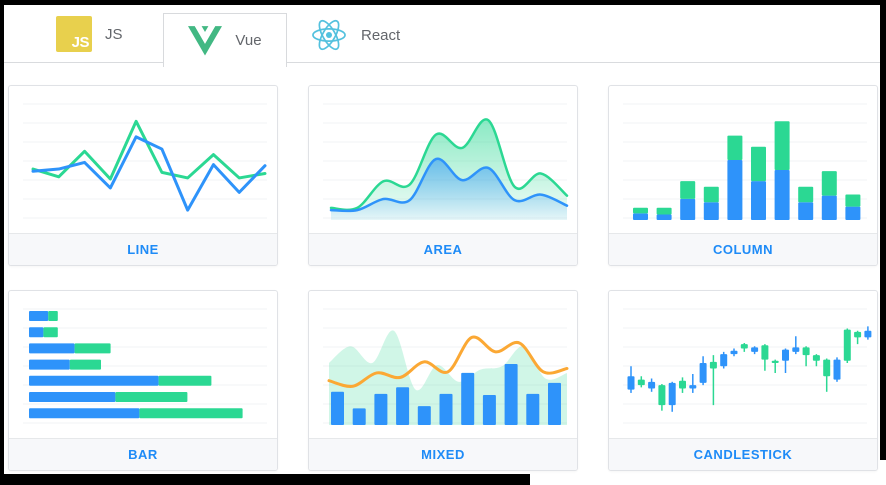 This screenshot has width=886, height=485. I want to click on tab-react: React, so click(355, 35).